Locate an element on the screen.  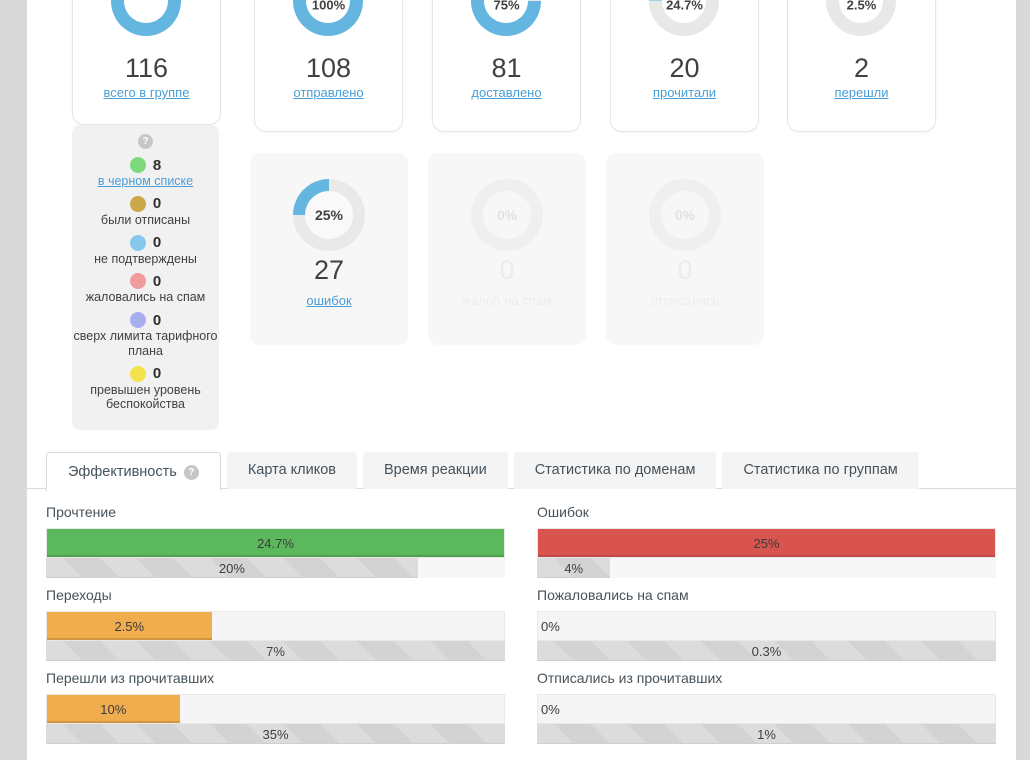
tab-group-stats: Статистика по группам is located at coordinates (820, 470).